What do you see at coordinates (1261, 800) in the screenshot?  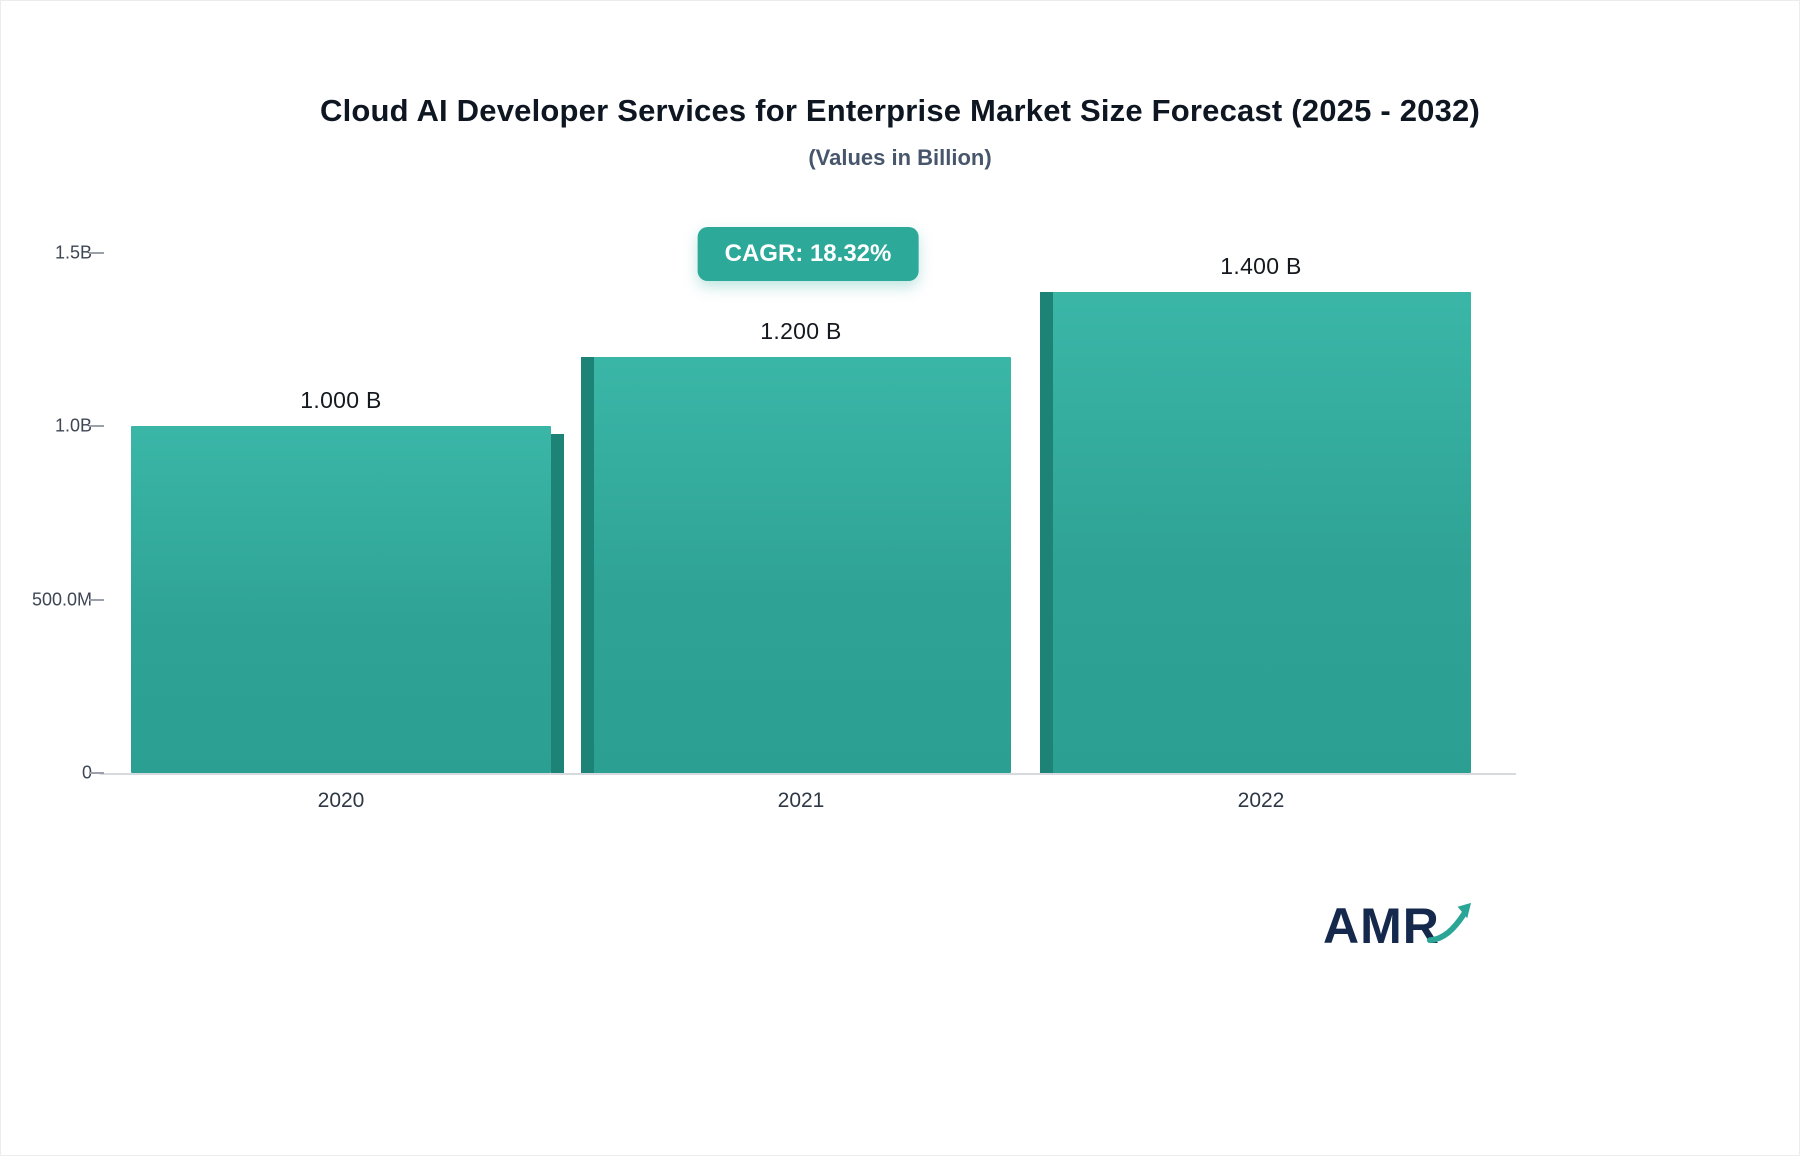 I see `x-axis-label: 2022` at bounding box center [1261, 800].